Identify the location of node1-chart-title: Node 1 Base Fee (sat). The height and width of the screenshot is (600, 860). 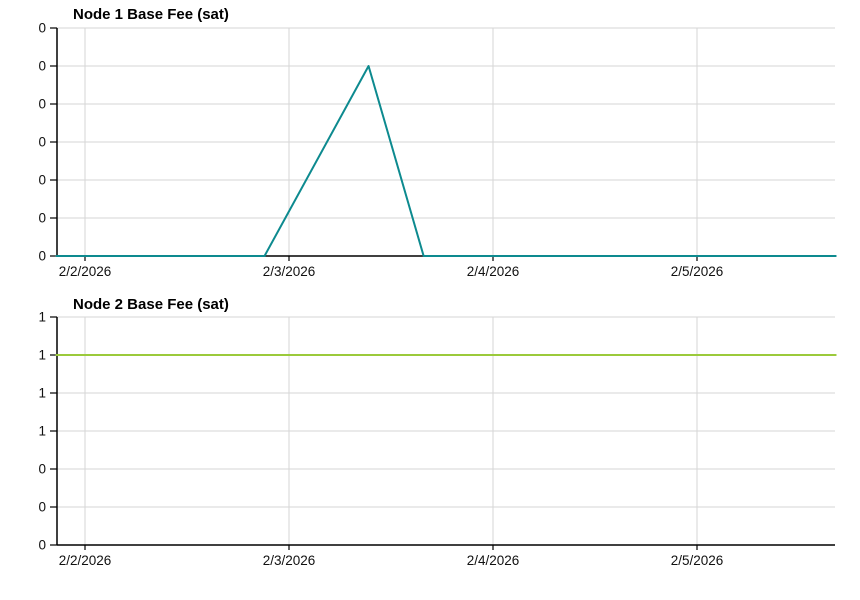
(151, 14).